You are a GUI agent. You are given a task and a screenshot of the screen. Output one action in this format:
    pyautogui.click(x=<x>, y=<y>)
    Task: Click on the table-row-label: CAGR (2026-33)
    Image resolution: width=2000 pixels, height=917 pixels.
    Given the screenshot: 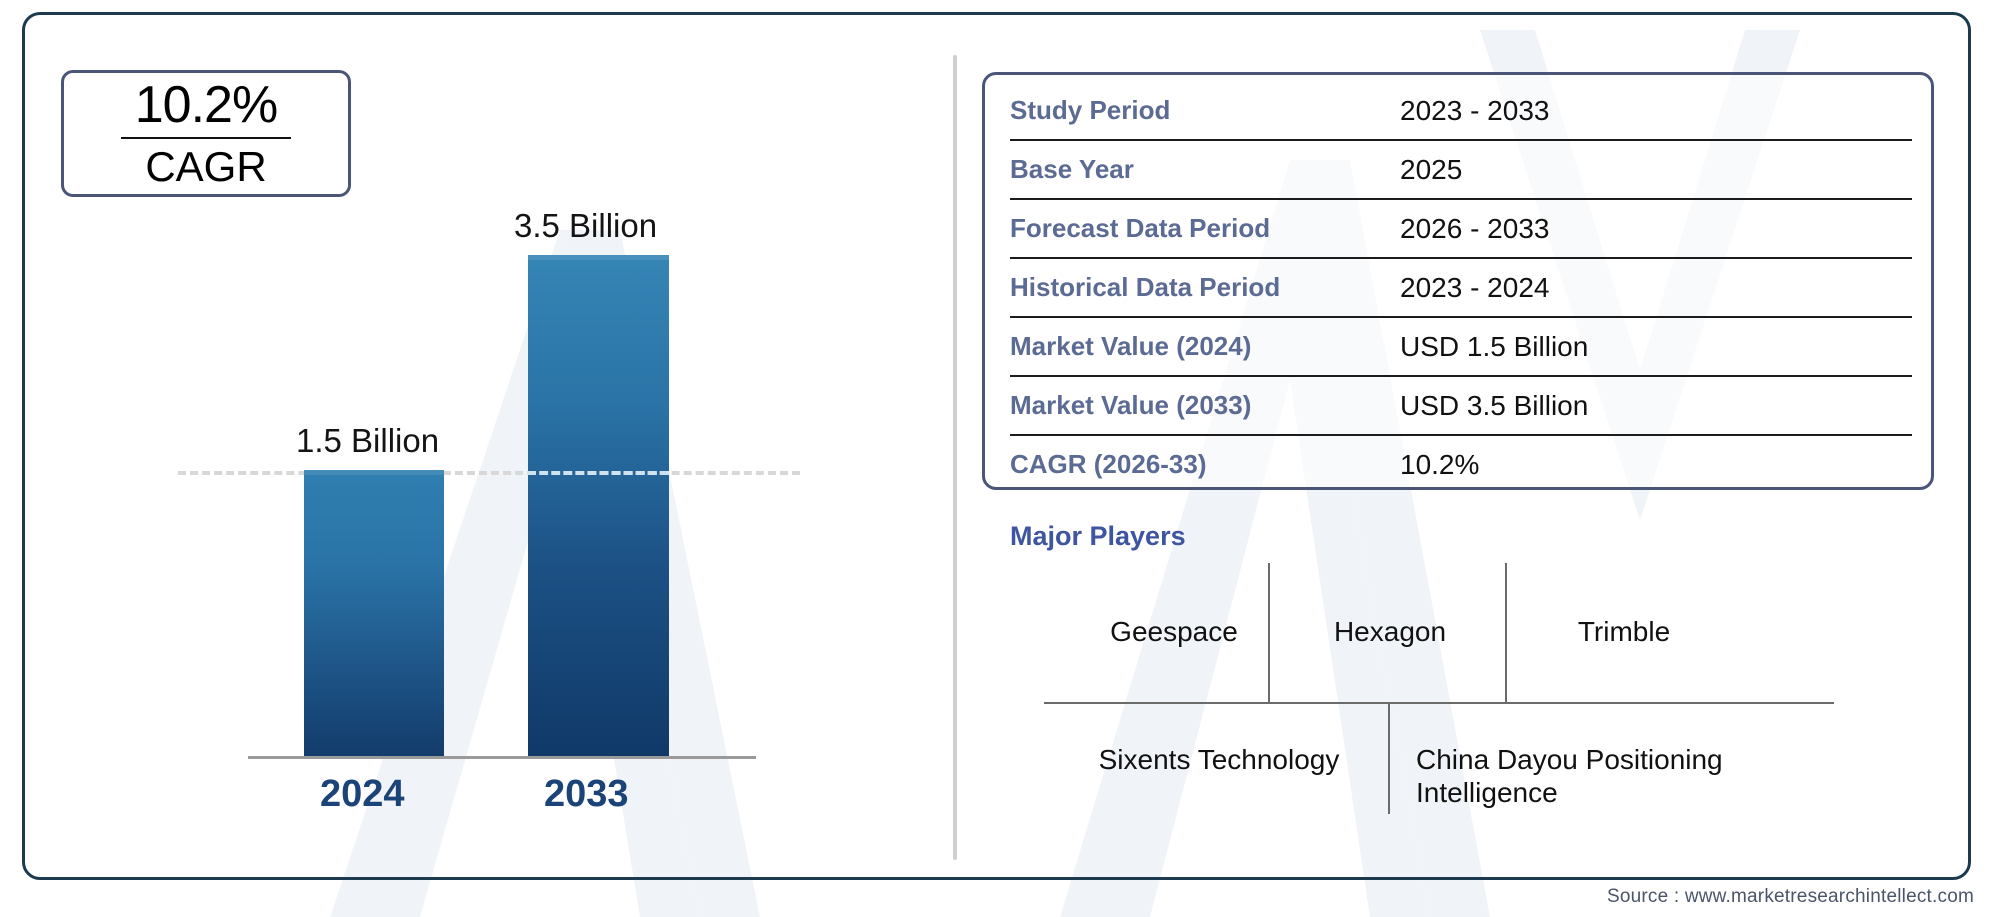 What is the action you would take?
    pyautogui.click(x=1108, y=464)
    